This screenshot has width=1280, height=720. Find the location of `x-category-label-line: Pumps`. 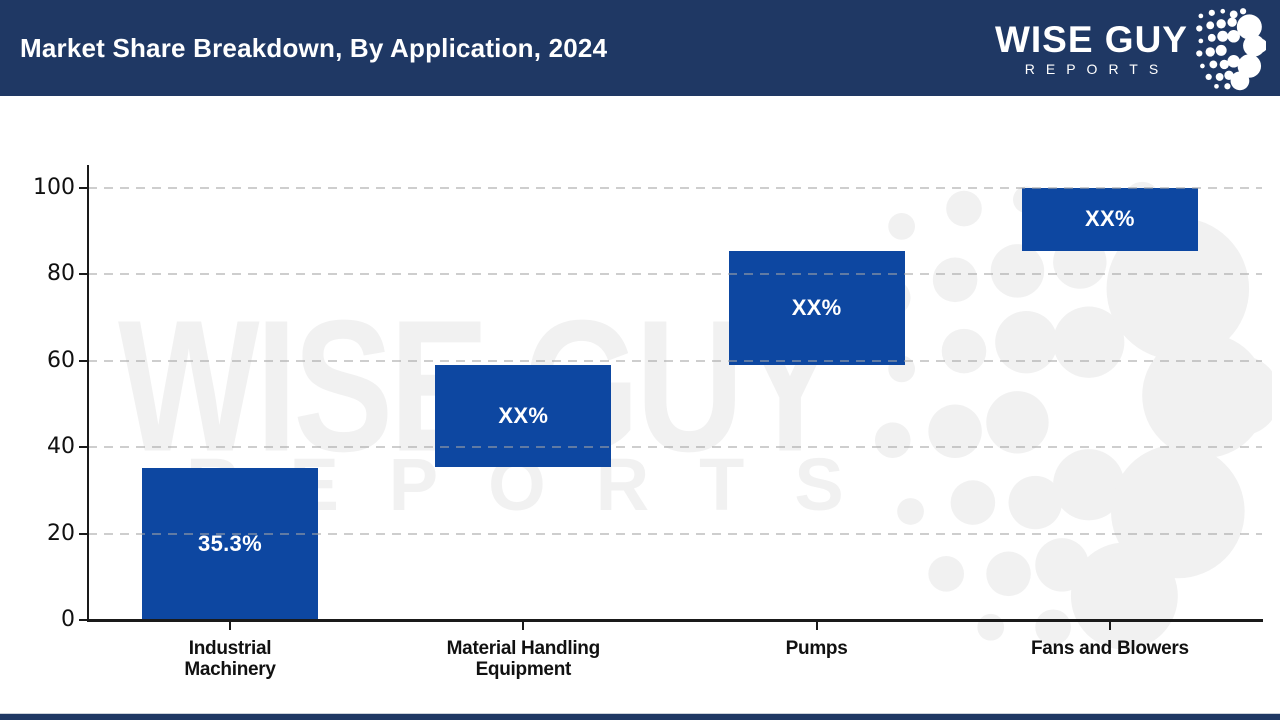

x-category-label-line: Pumps is located at coordinates (816, 648).